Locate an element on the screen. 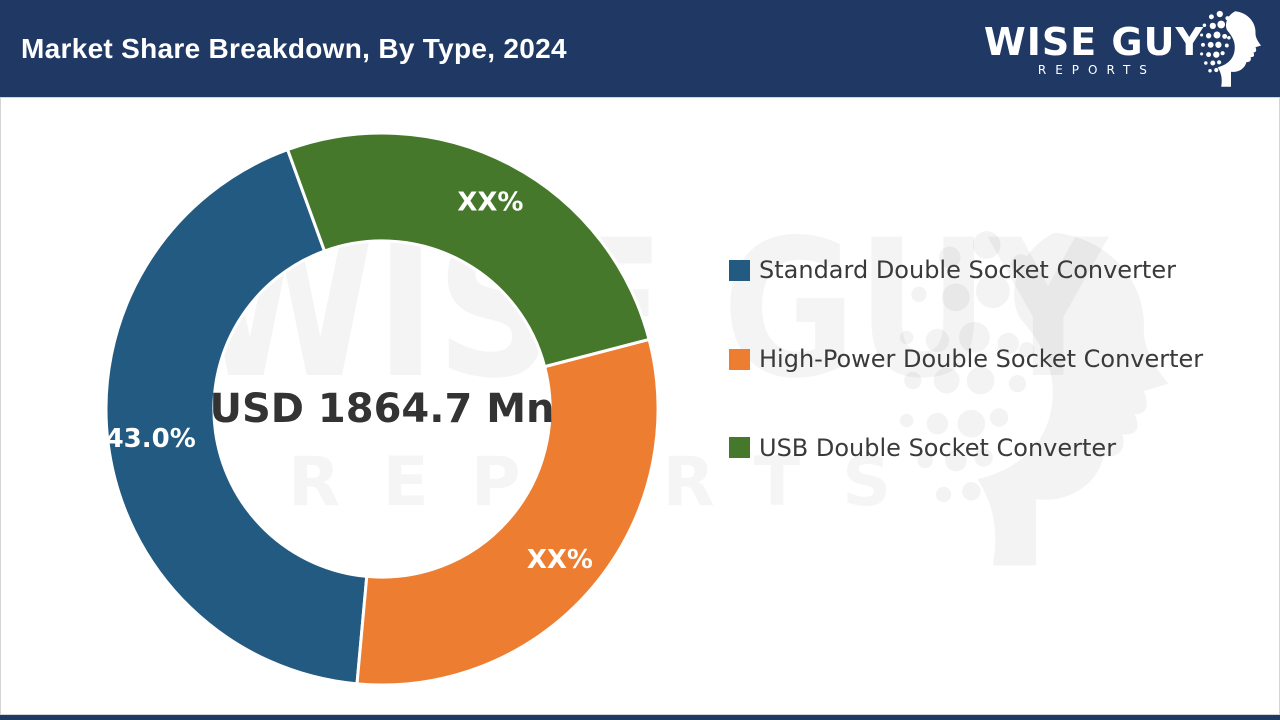  legend-label: Standard Double Socket Converter is located at coordinates (967, 270).